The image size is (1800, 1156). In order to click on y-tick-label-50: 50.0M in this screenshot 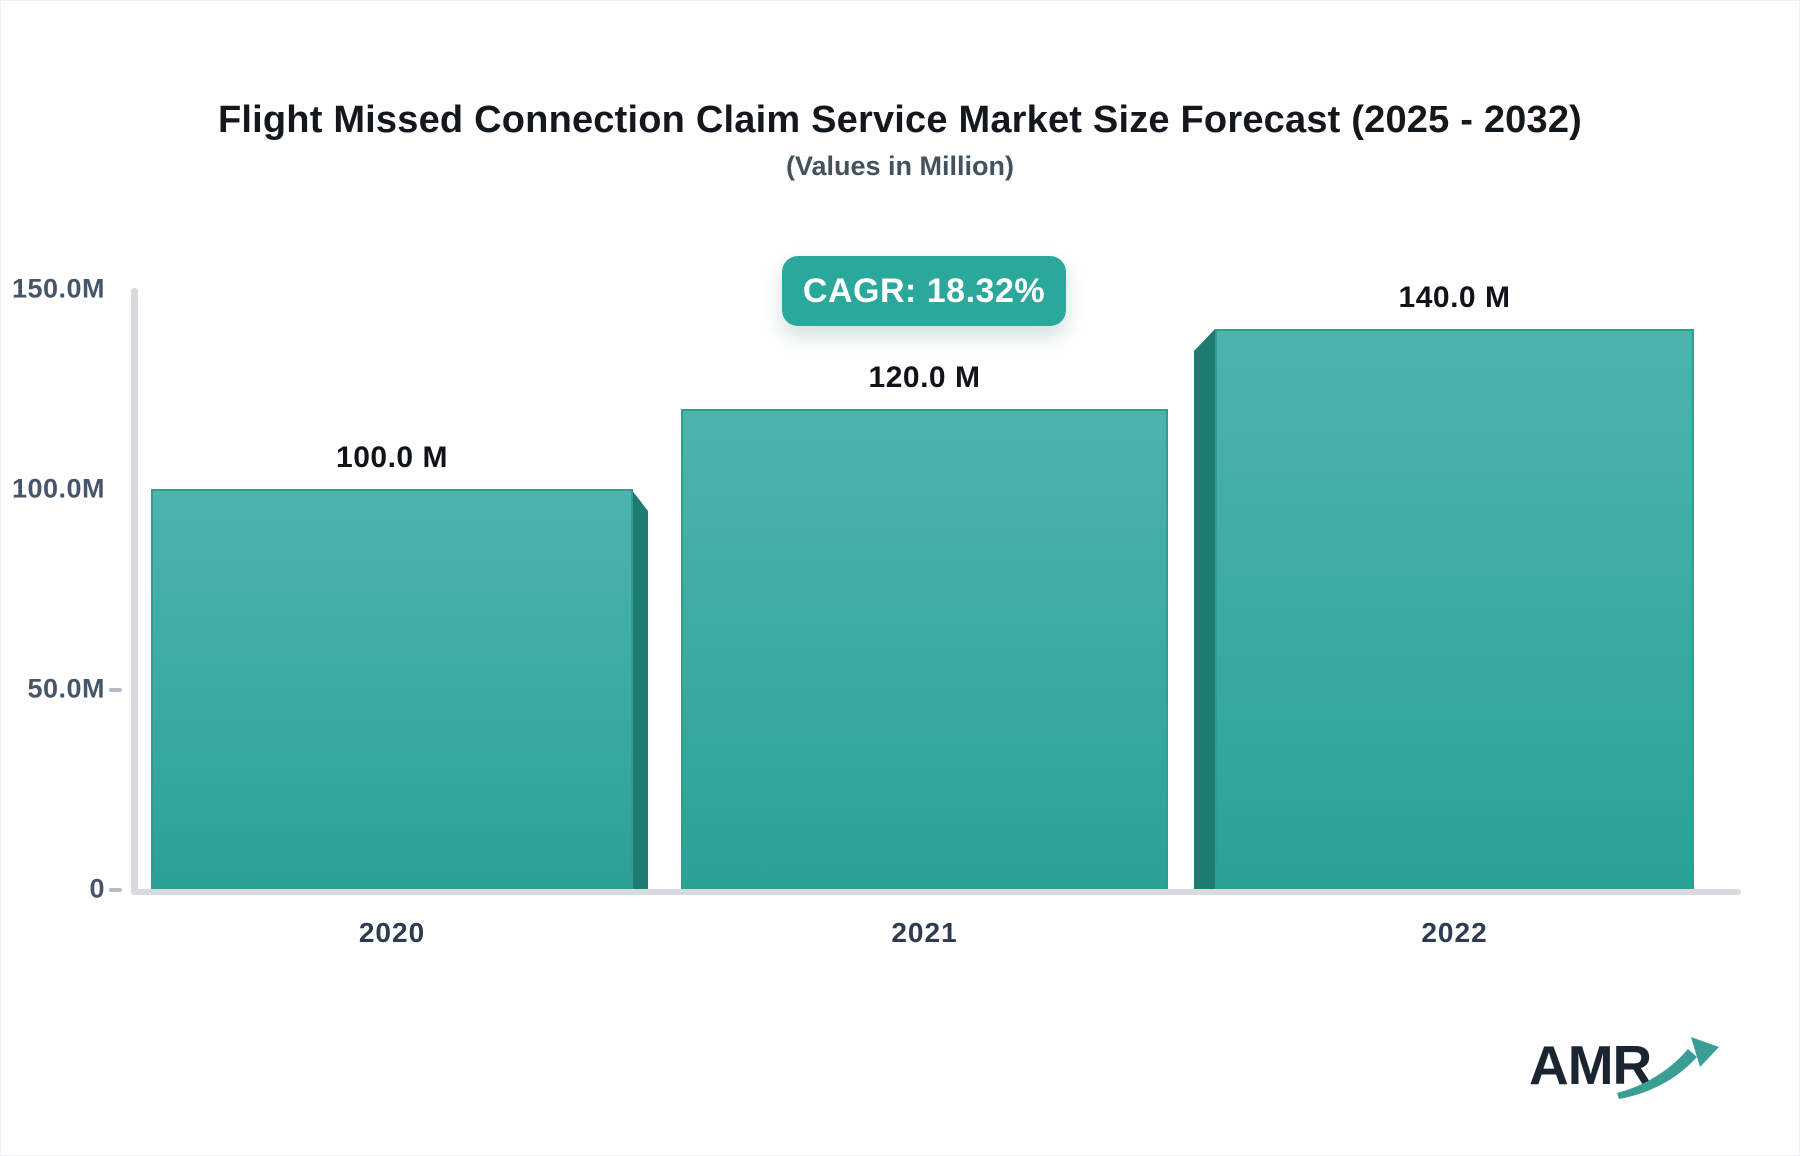, I will do `click(66, 688)`.